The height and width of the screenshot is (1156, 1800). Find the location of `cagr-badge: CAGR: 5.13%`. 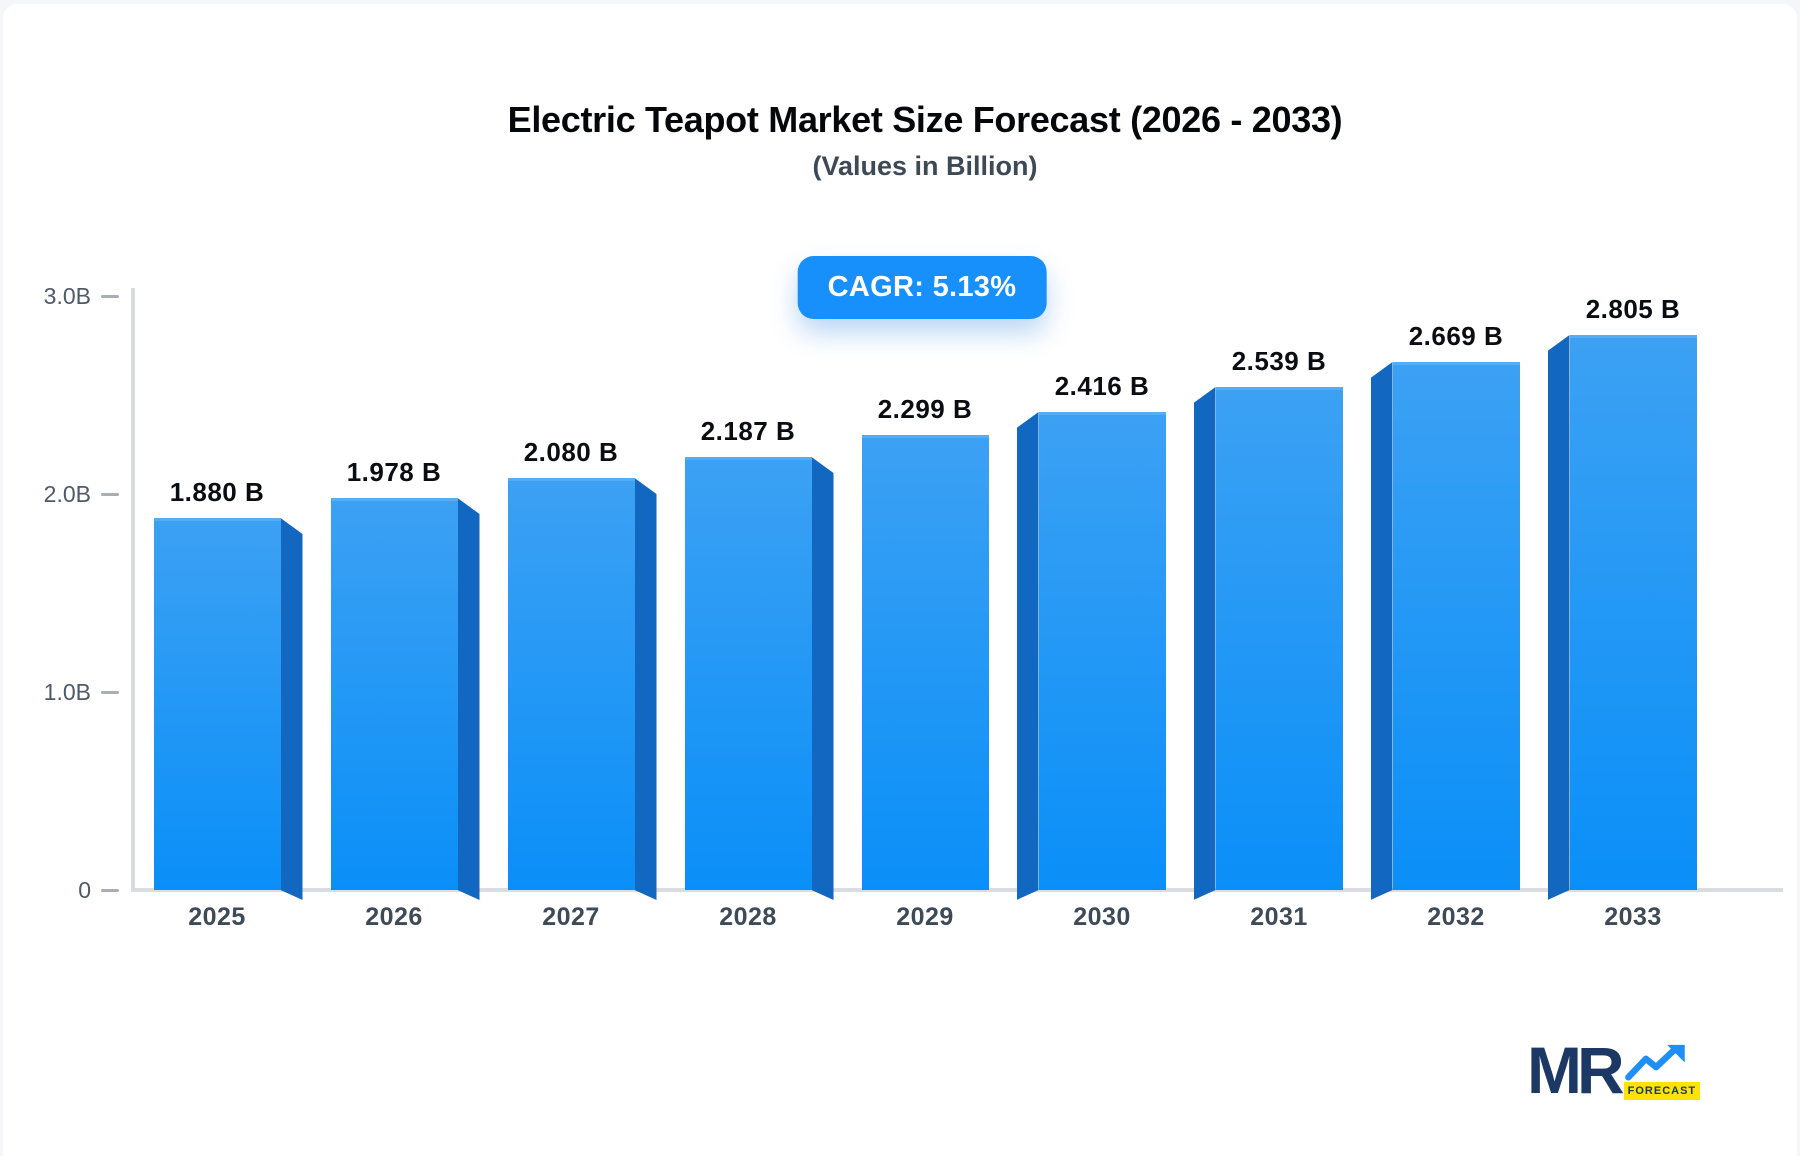

cagr-badge: CAGR: 5.13% is located at coordinates (922, 287).